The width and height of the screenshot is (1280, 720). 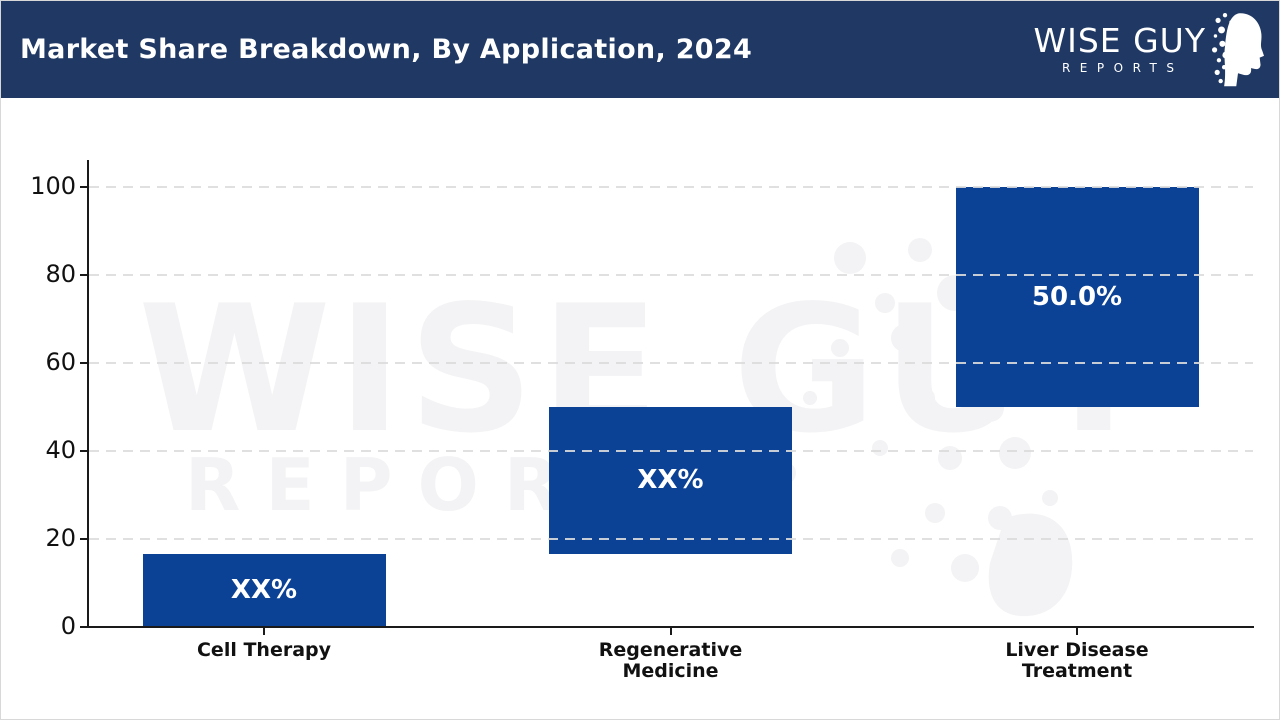 What do you see at coordinates (670, 627) in the screenshot?
I see `x-axis` at bounding box center [670, 627].